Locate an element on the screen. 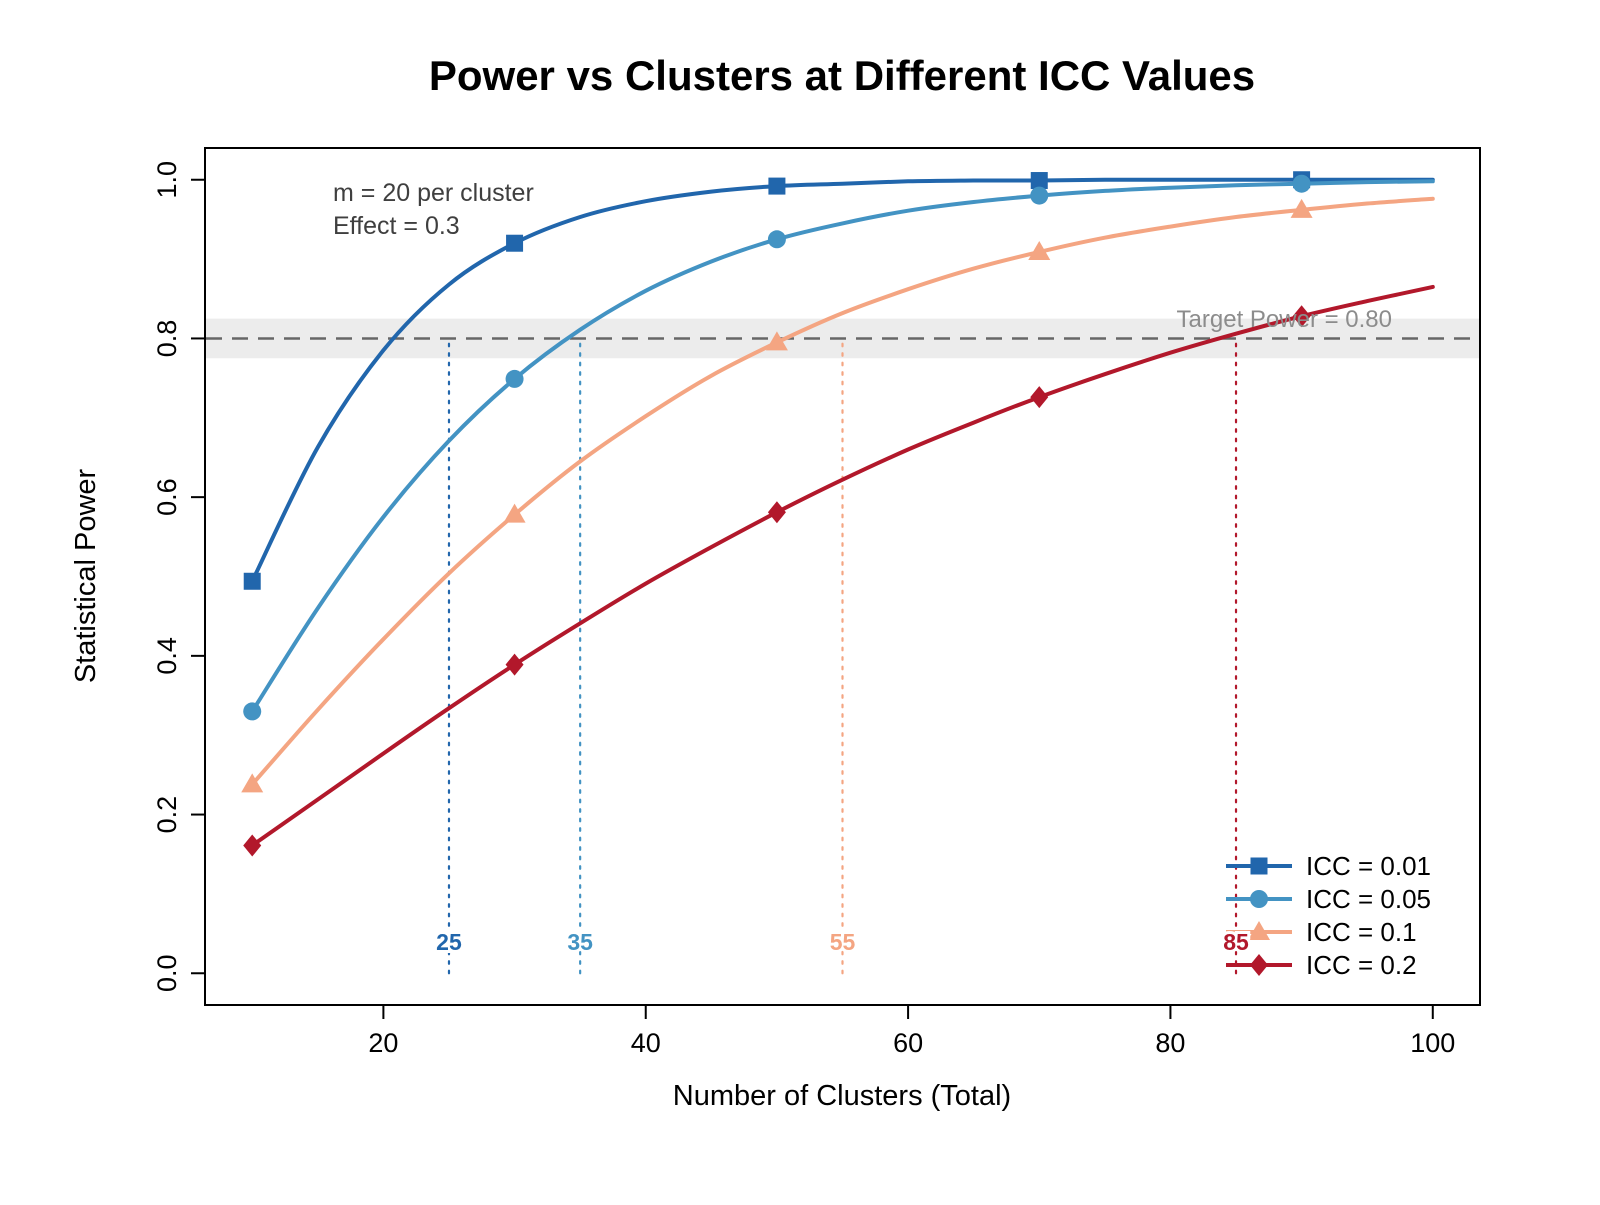 Image resolution: width=1600 pixels, height=1205 pixels. legend-item: ICC = 0.1 is located at coordinates (1321, 932).